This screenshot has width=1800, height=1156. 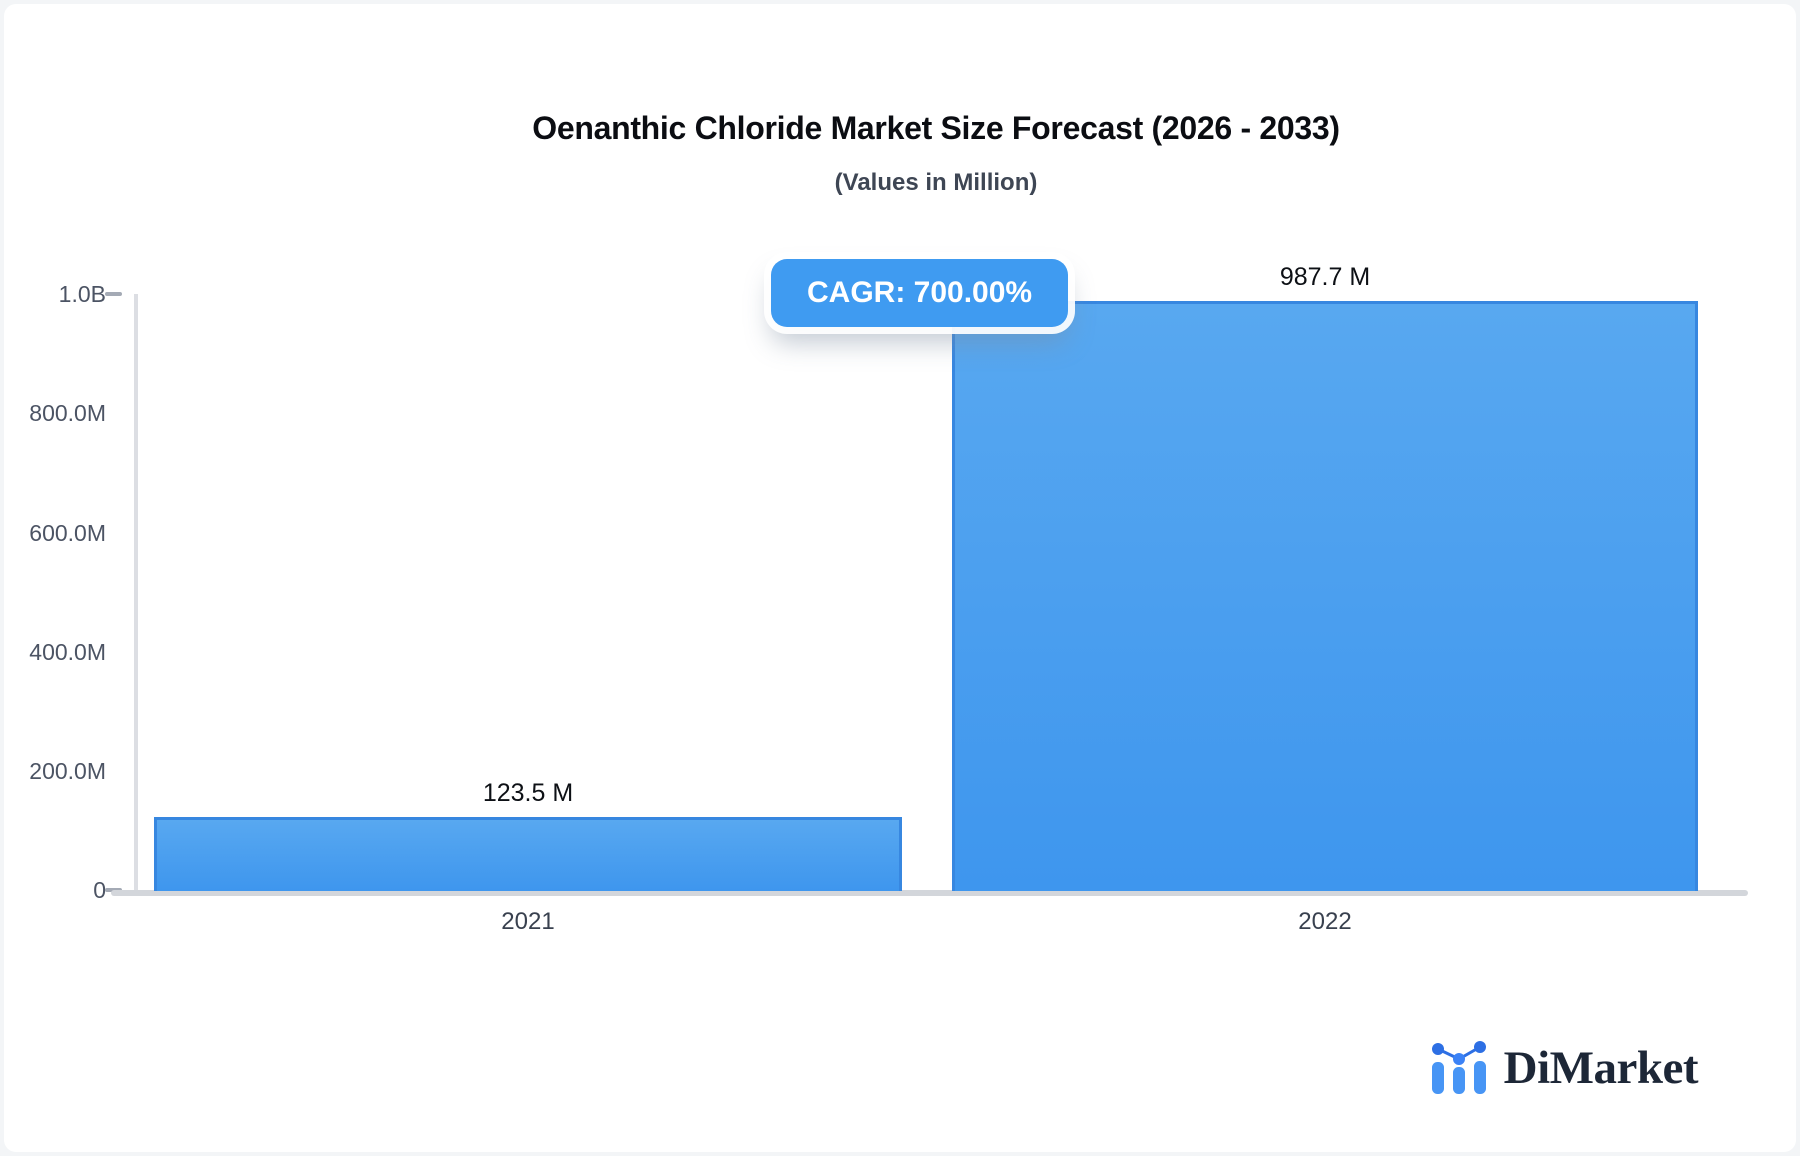 What do you see at coordinates (1325, 921) in the screenshot?
I see `x-axis-category-label: 2022` at bounding box center [1325, 921].